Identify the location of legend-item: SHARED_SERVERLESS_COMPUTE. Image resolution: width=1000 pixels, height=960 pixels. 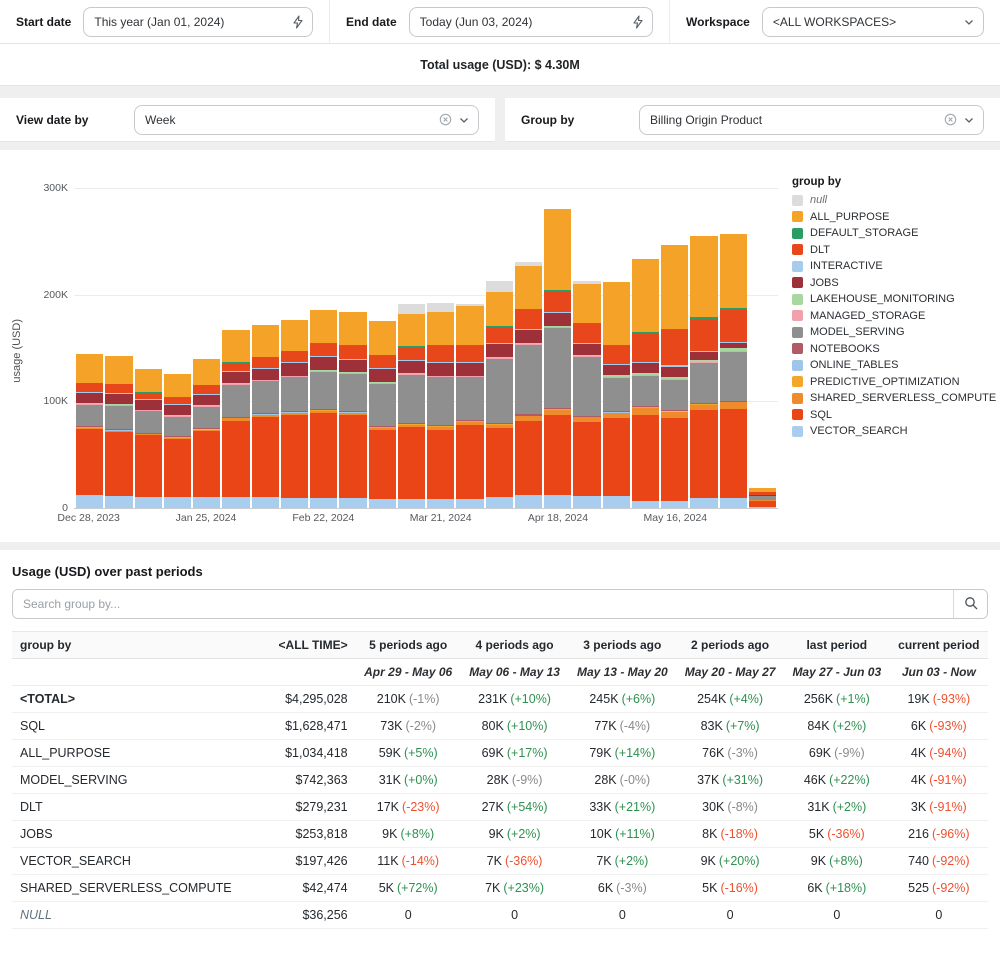
(894, 398).